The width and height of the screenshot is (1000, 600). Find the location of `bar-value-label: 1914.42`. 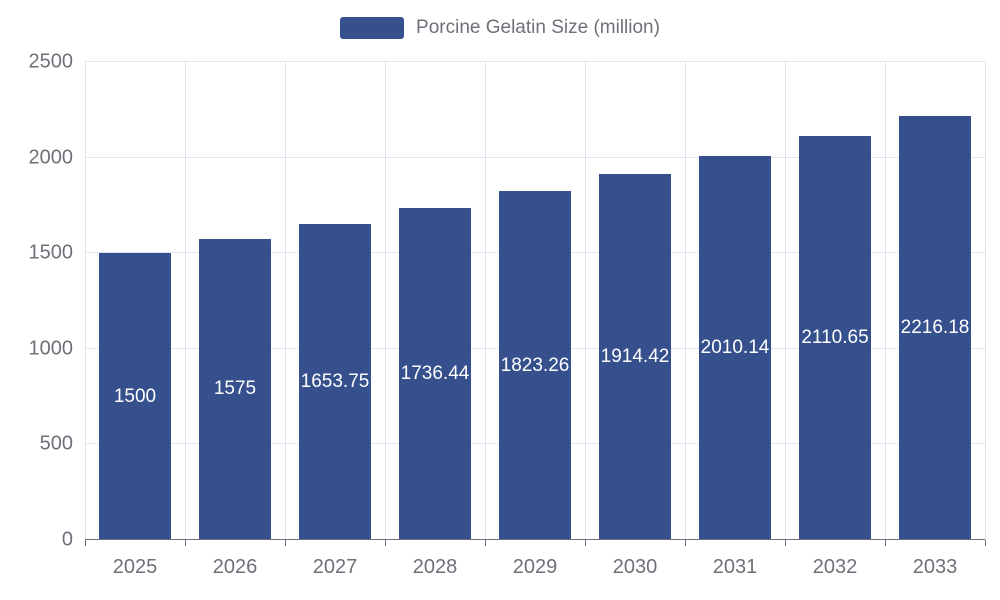

bar-value-label: 1914.42 is located at coordinates (635, 356).